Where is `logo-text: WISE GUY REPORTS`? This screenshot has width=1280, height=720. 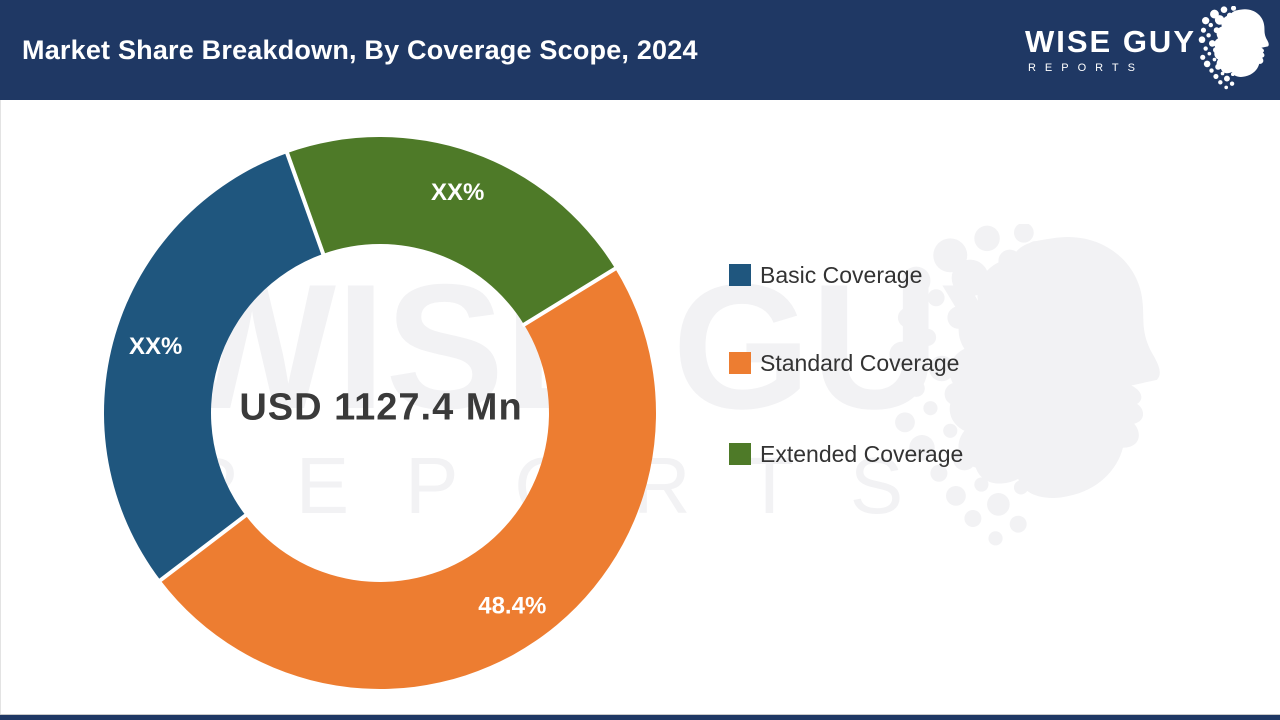 logo-text: WISE GUY REPORTS is located at coordinates (1110, 50).